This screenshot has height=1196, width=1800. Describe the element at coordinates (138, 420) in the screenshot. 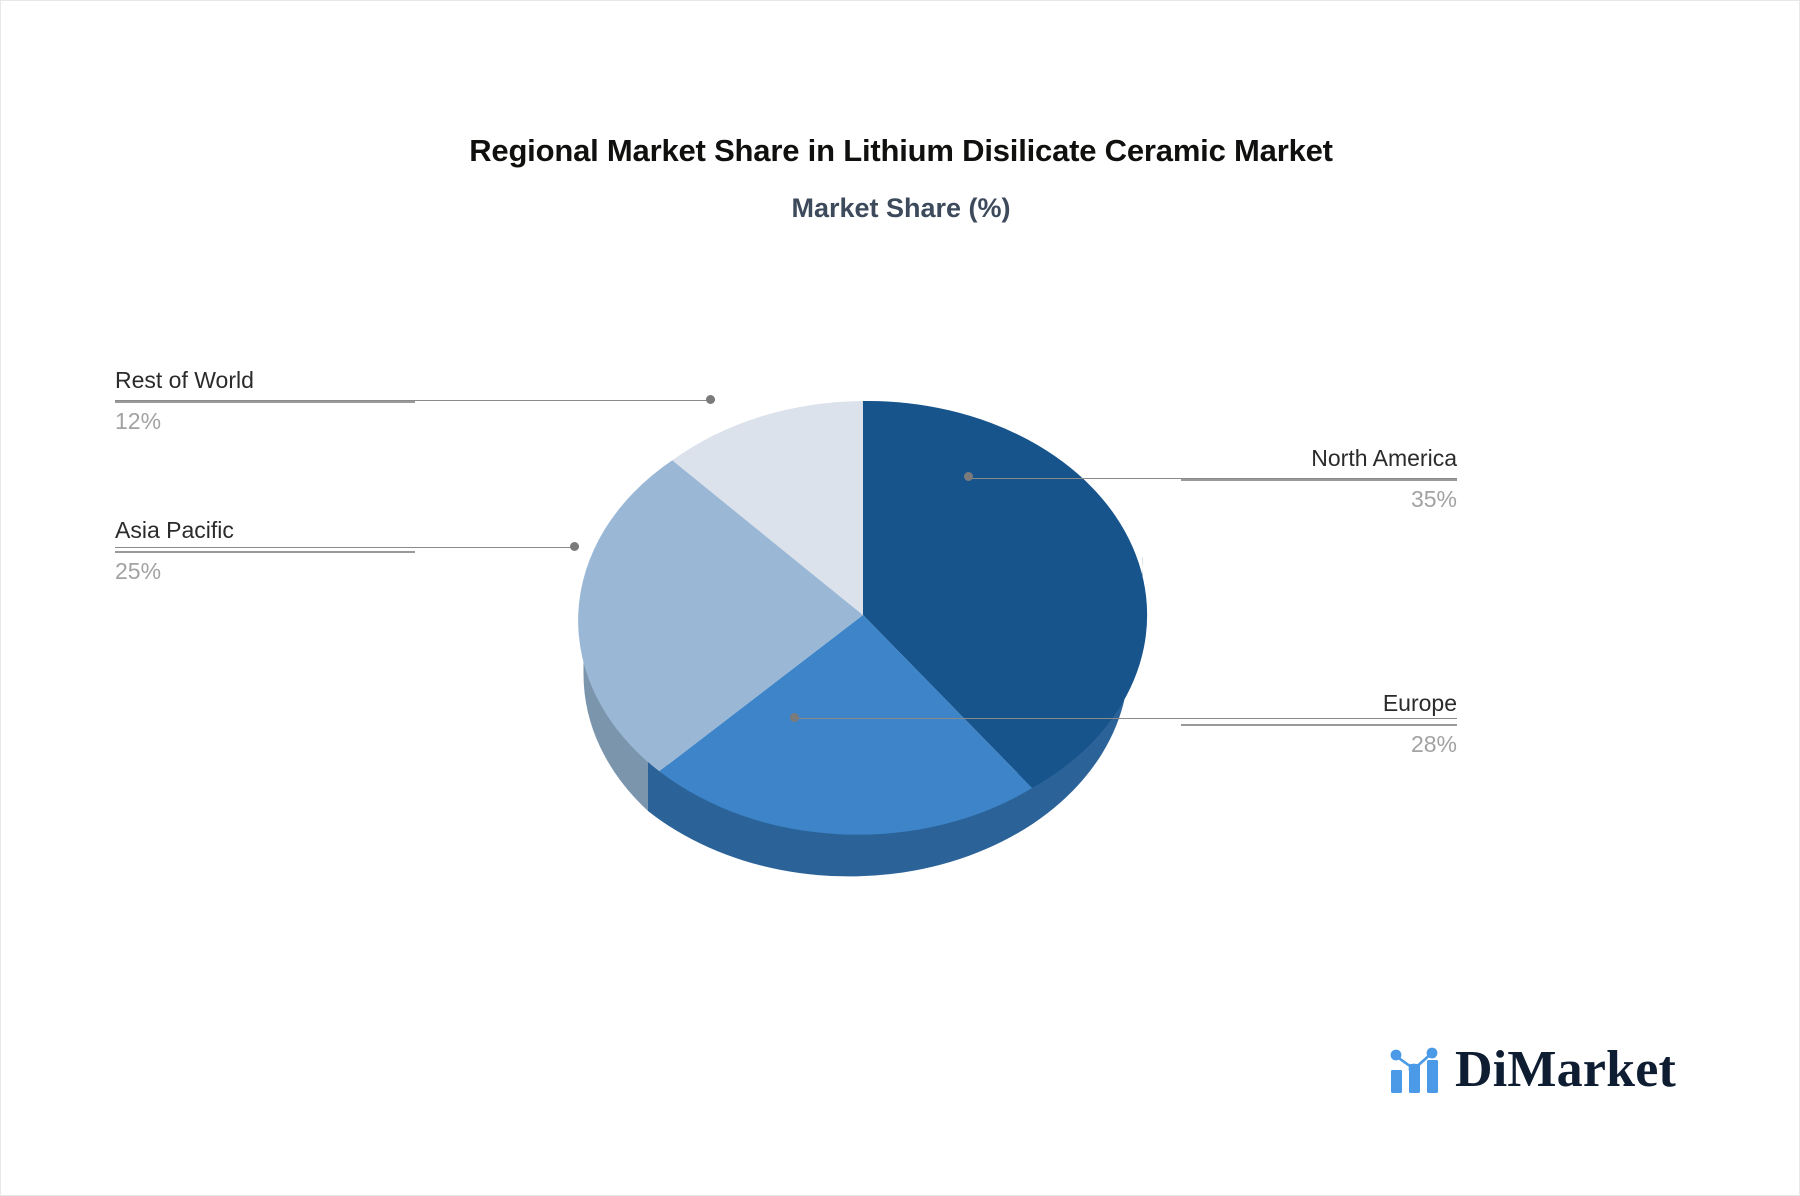

I see `data-label-value: 12%` at that location.